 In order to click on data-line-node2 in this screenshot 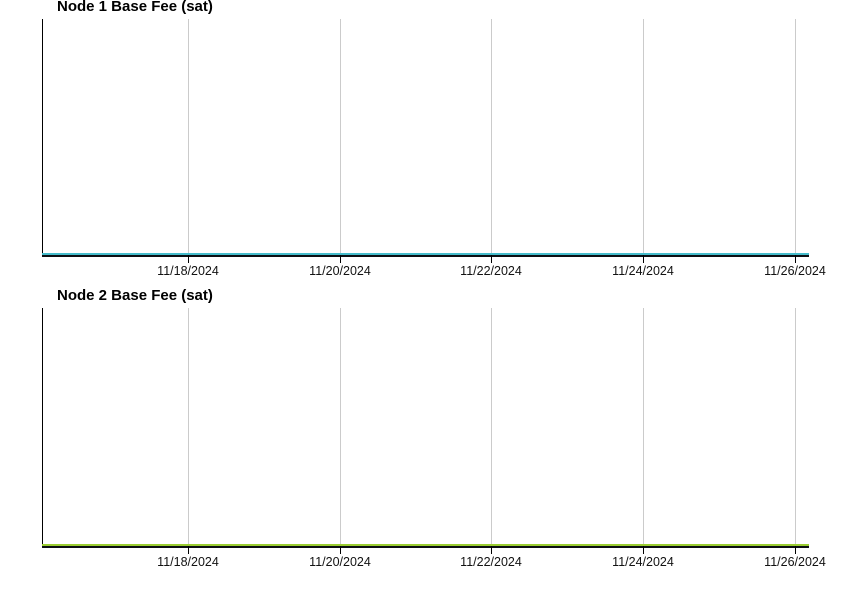, I will do `click(425, 545)`.